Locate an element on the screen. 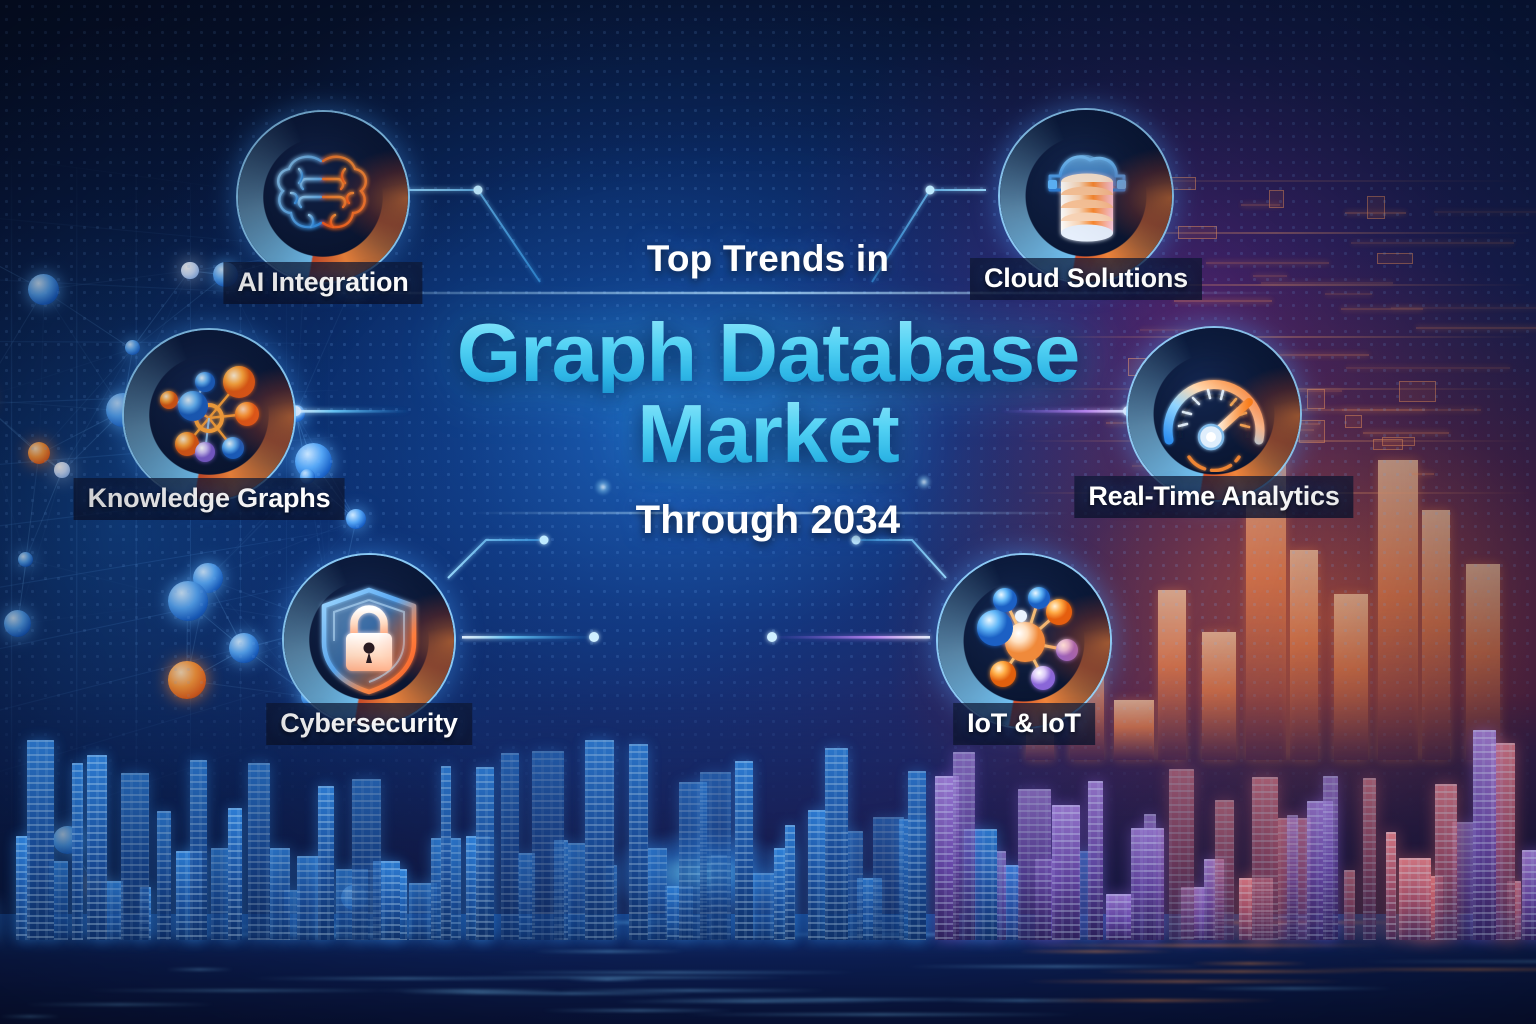 This screenshot has width=1536, height=1024. knowledge-graphs-disc is located at coordinates (209, 415).